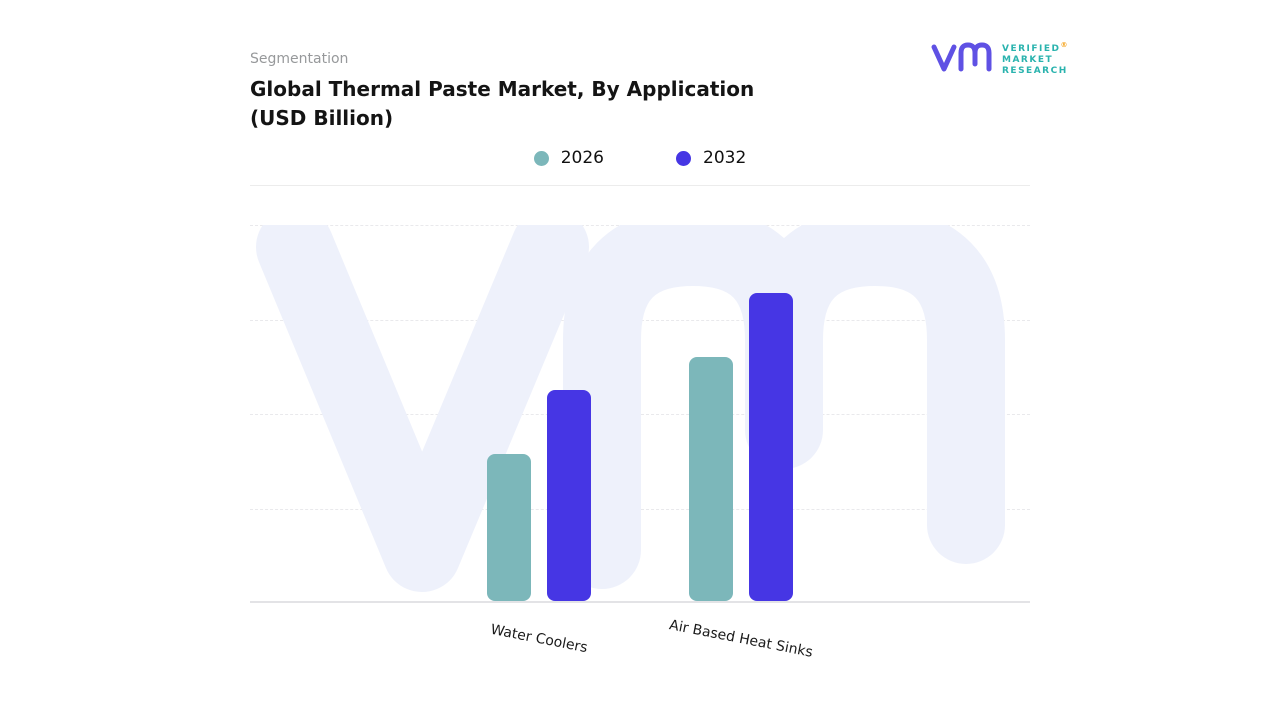 This screenshot has width=1280, height=720. Describe the element at coordinates (741, 639) in the screenshot. I see `category-label-air-based-heat-sinks: Air Based Heat Sinks` at that location.